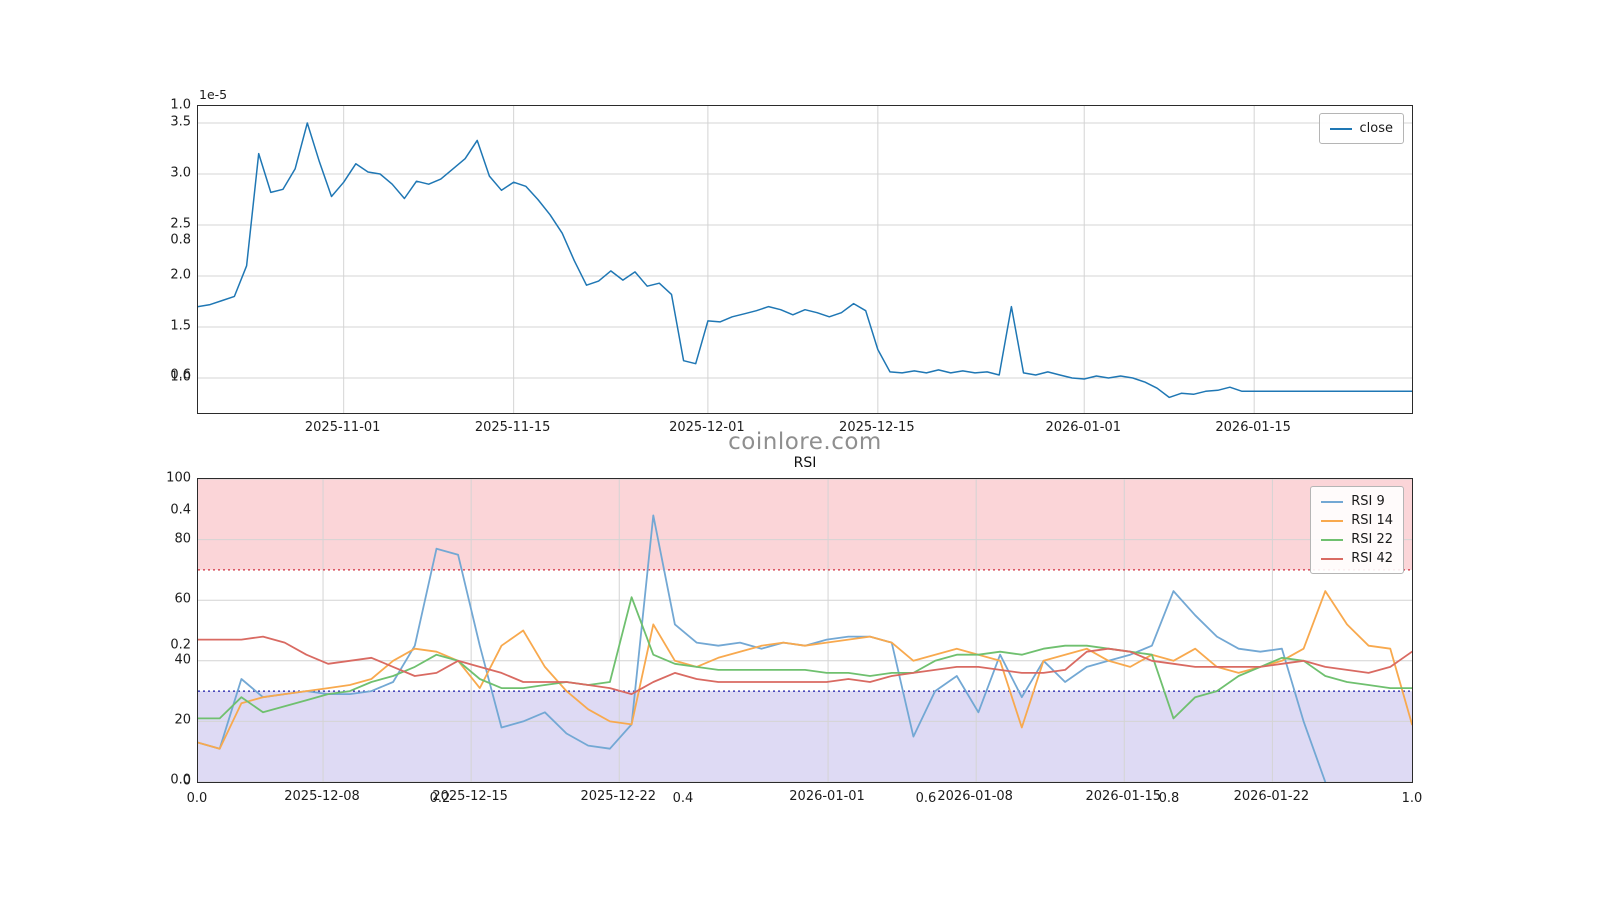  Describe the element at coordinates (1372, 558) in the screenshot. I see `legend-label-rsi42: RSI 42` at that location.